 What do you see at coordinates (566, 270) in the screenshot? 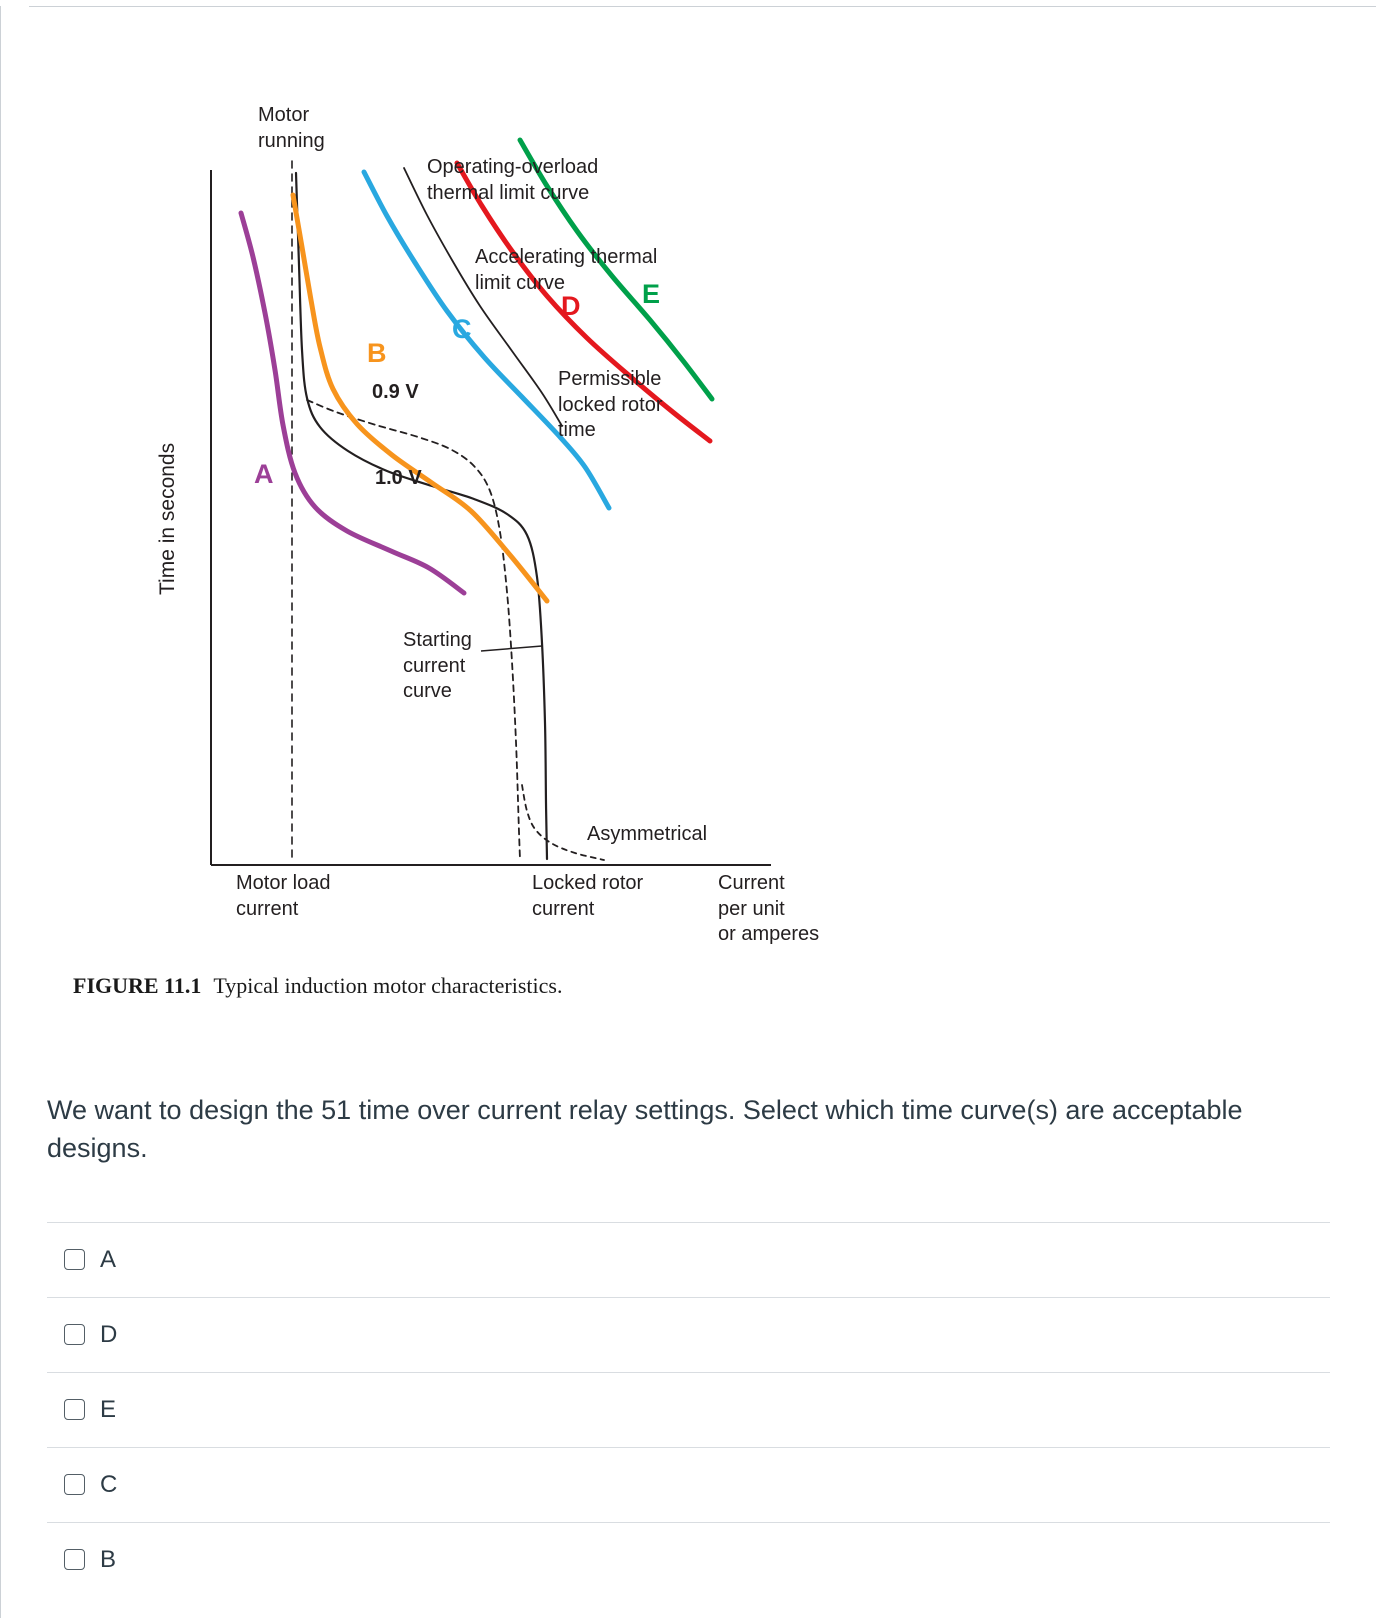
I see `accelerating-thermal-label: Accelerating thermal limit curve` at bounding box center [566, 270].